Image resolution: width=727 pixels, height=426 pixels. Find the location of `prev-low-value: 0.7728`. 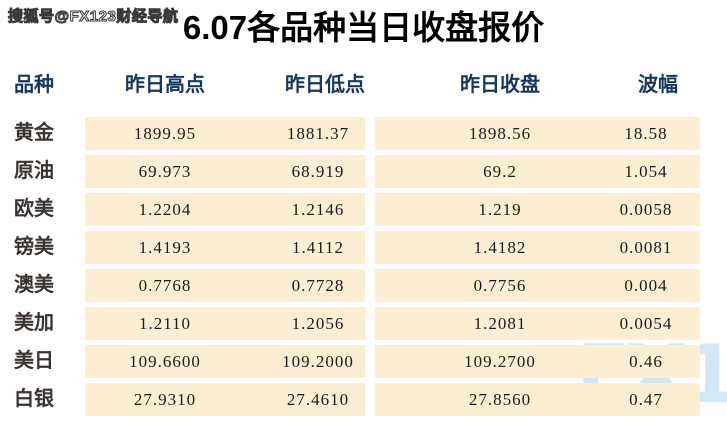

prev-low-value: 0.7728 is located at coordinates (318, 285).